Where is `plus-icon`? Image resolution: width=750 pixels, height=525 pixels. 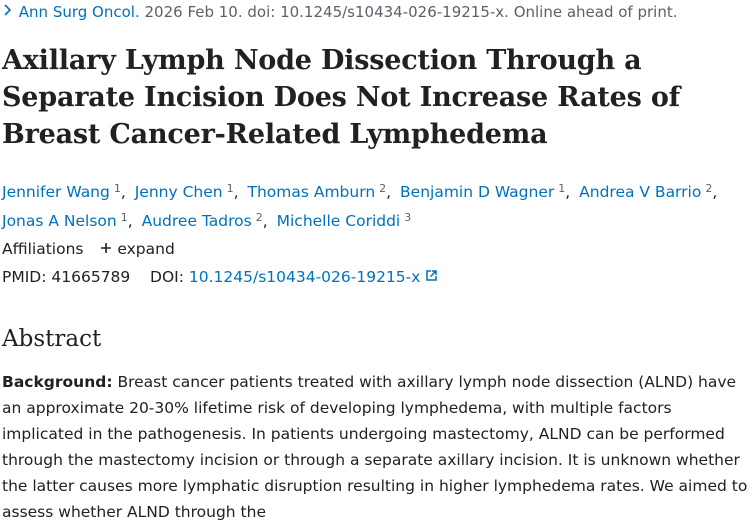
plus-icon is located at coordinates (106, 248).